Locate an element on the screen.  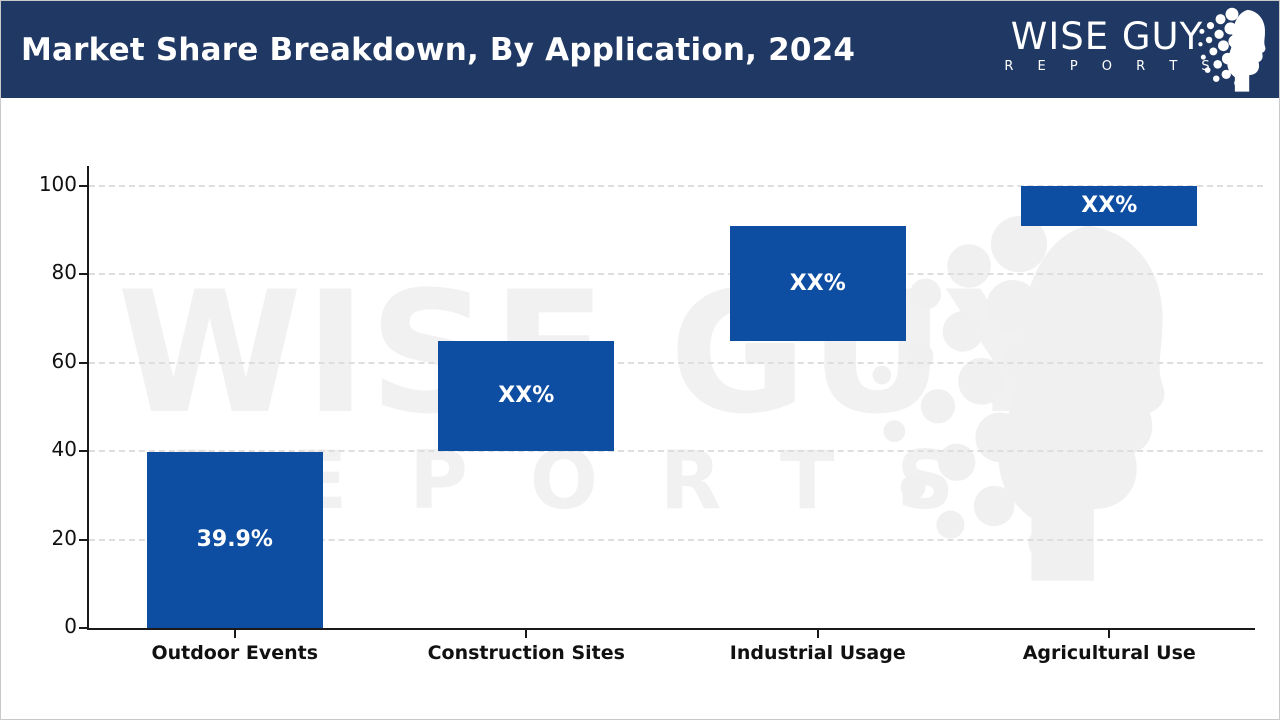
y-tick-label-0: 0 is located at coordinates (70, 626).